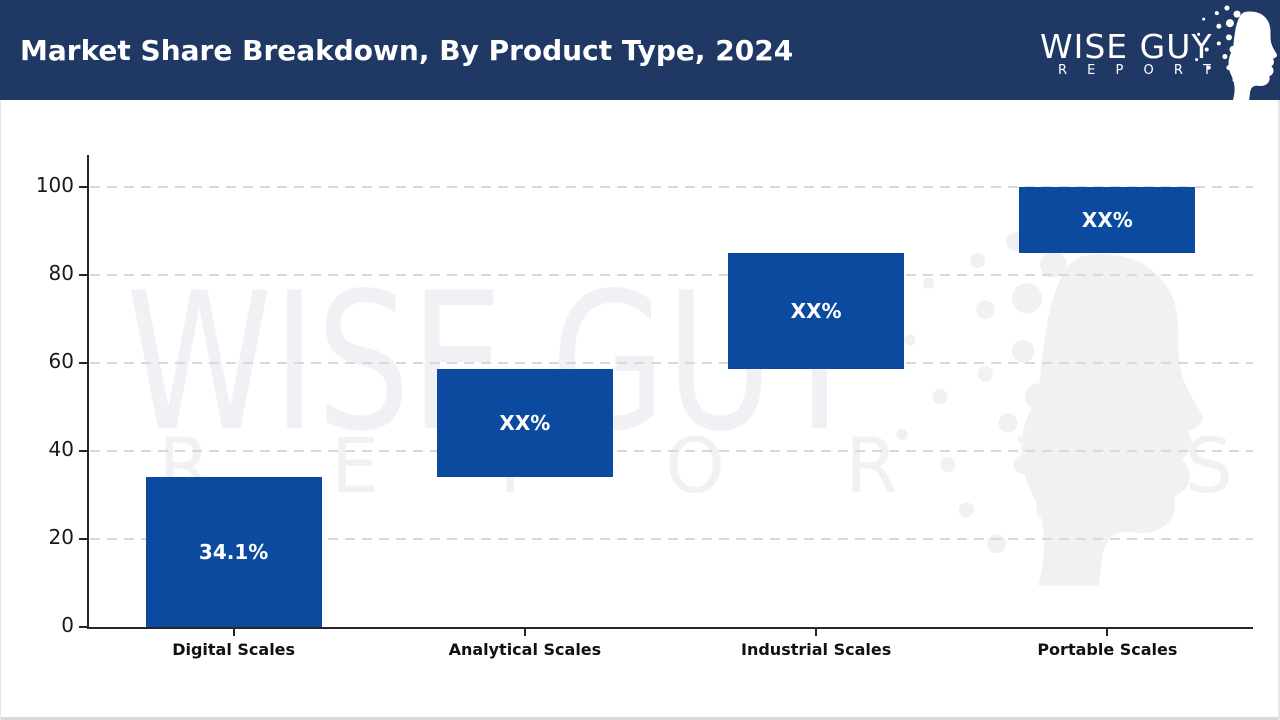 Image resolution: width=1280 pixels, height=720 pixels. Describe the element at coordinates (234, 649) in the screenshot. I see `x-tick-label: Digital Scales` at that location.